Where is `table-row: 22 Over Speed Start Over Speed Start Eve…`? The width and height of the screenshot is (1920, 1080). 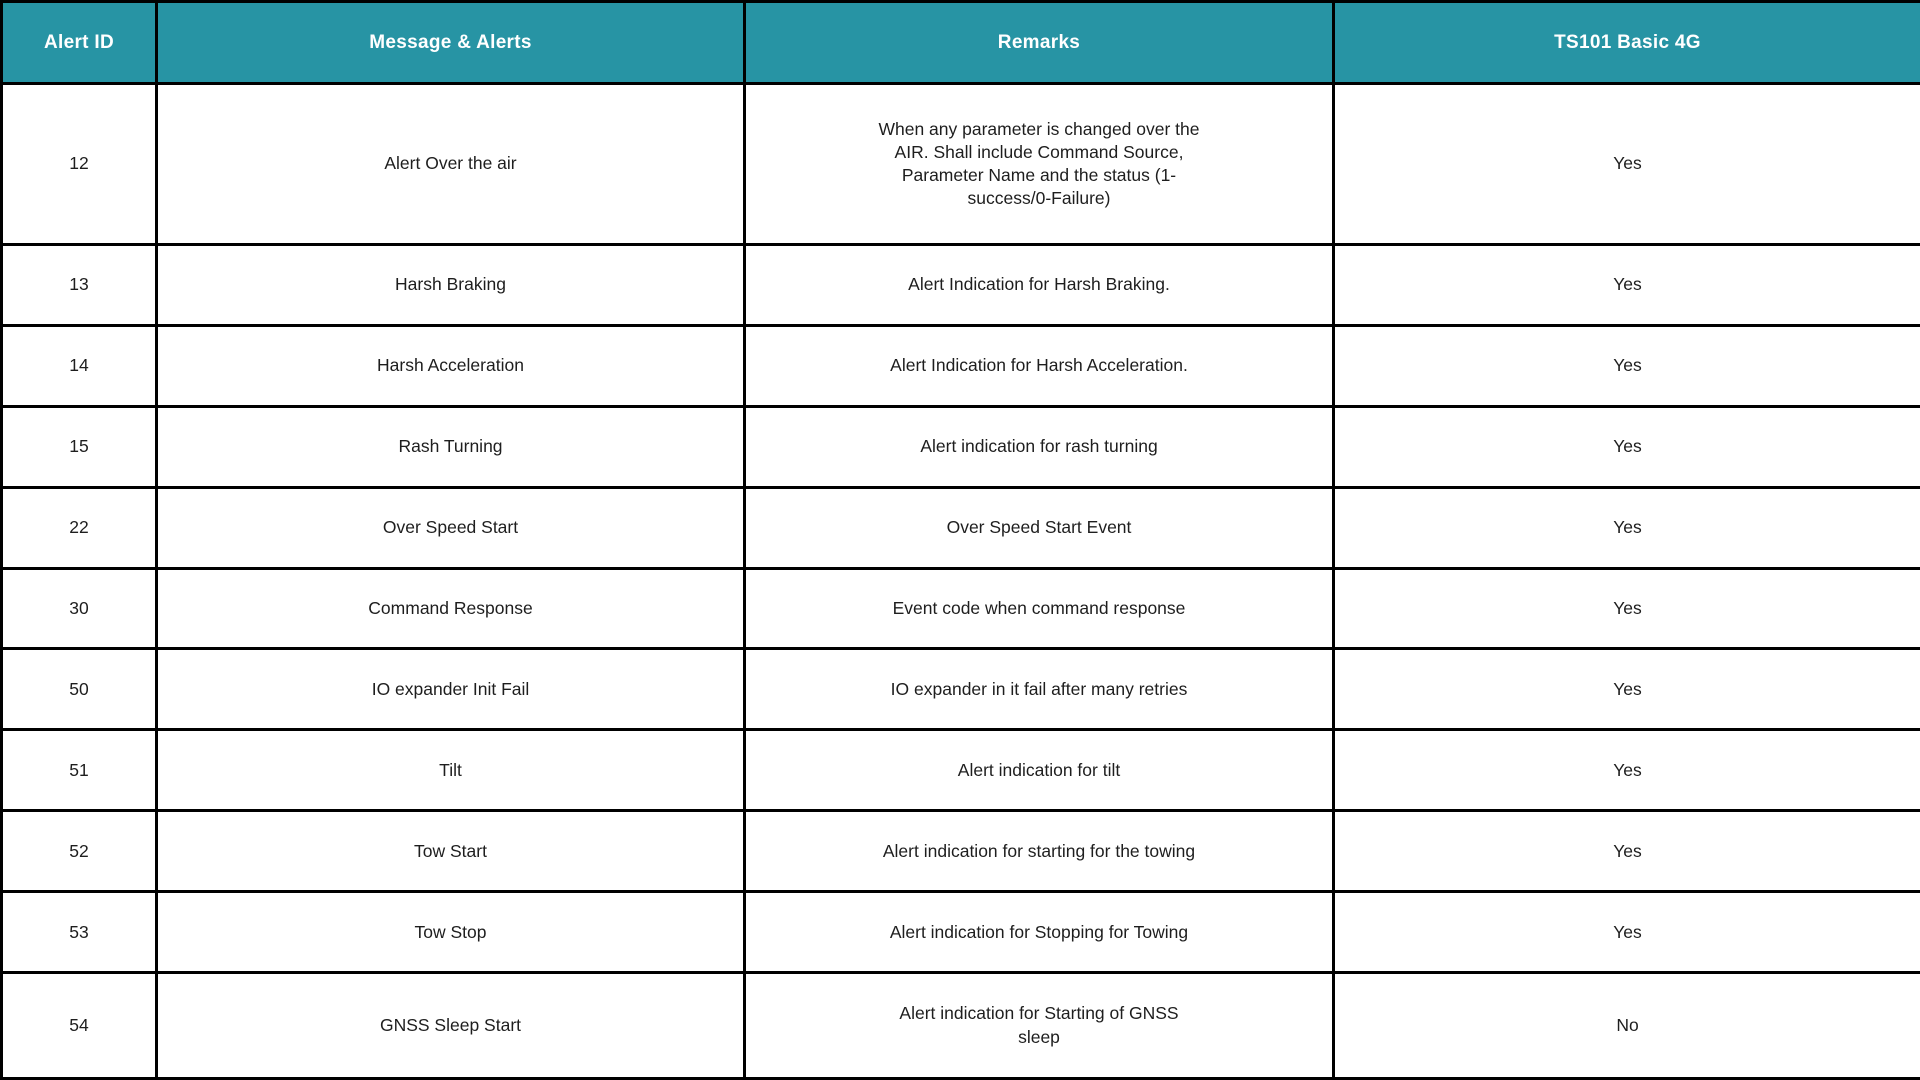 table-row: 22 Over Speed Start Over Speed Start Eve… is located at coordinates (960, 527).